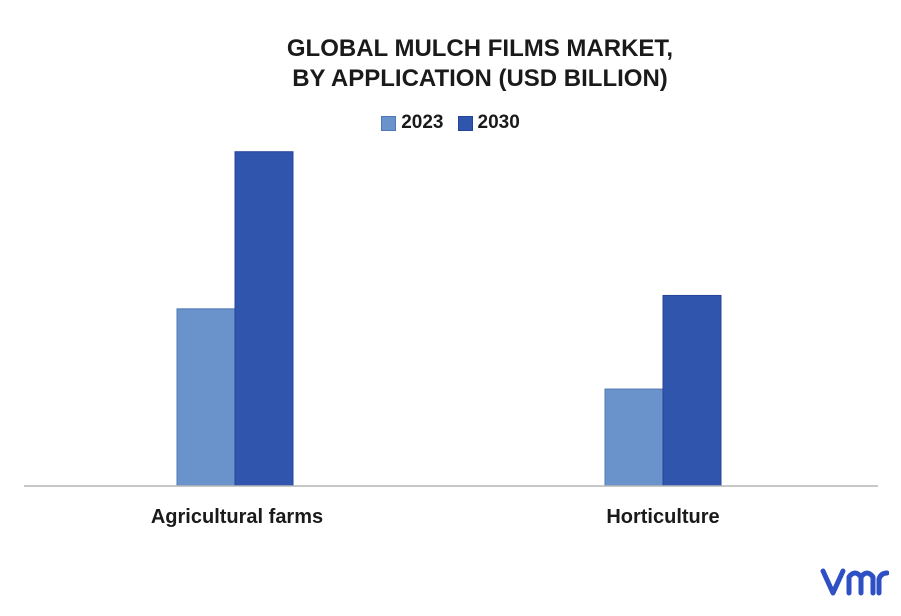  What do you see at coordinates (480, 48) in the screenshot?
I see `chart-title-line-1: GLOBAL MULCH FILMS MARKET,` at bounding box center [480, 48].